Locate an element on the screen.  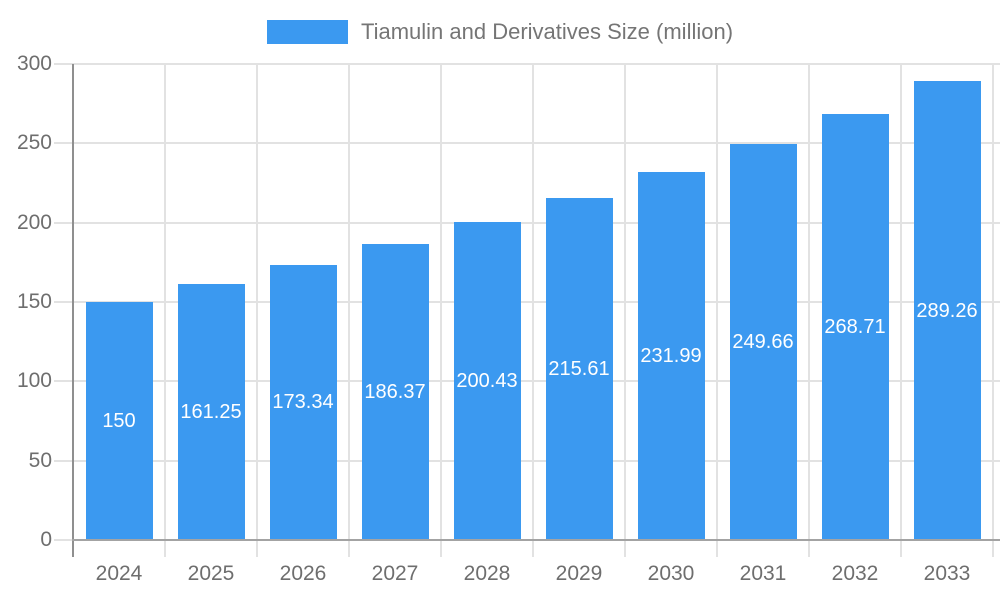
y-tick-label: 100 is located at coordinates (34, 381).